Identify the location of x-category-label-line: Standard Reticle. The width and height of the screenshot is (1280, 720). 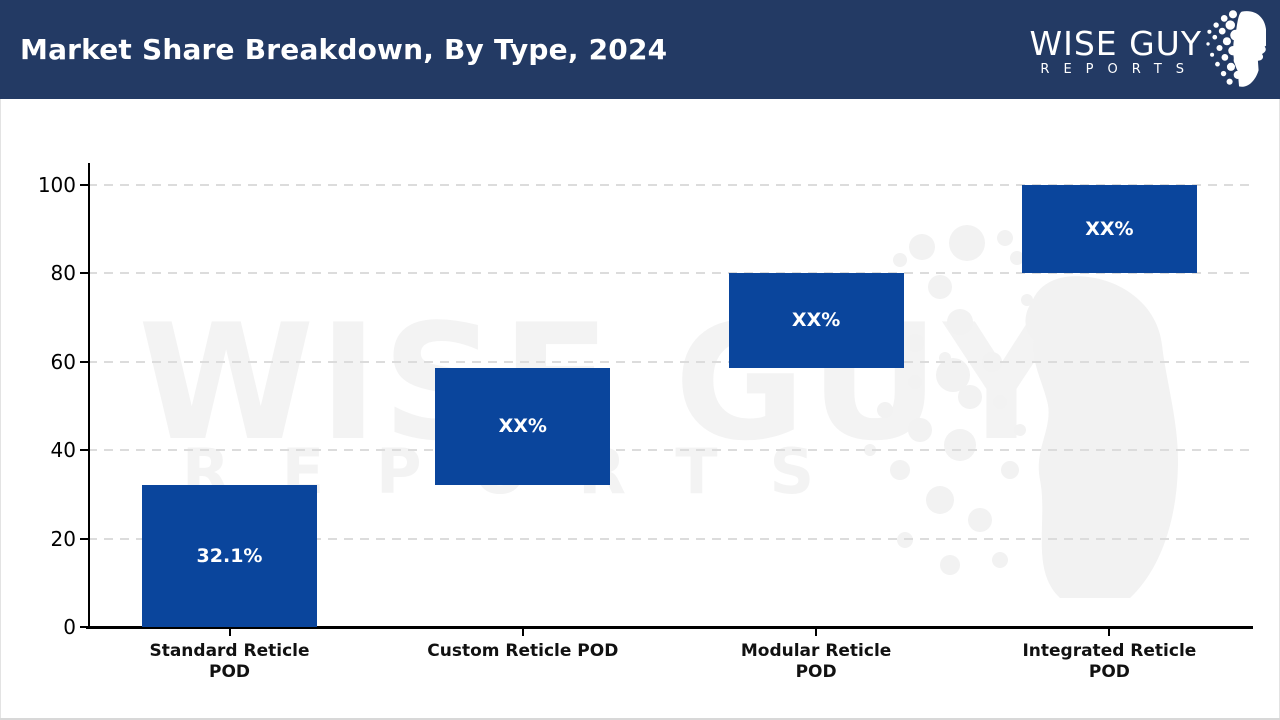
(229, 651).